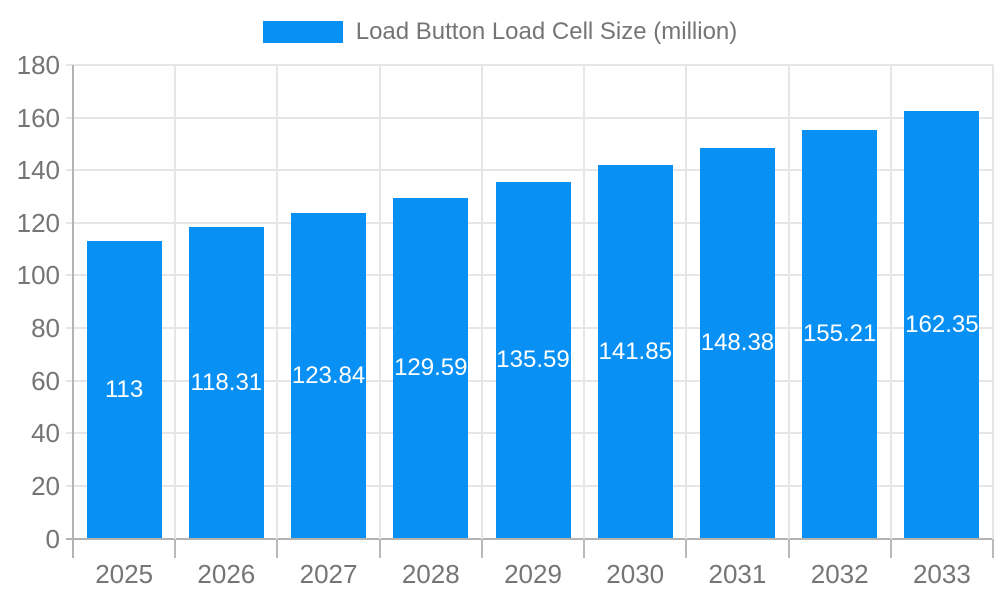 This screenshot has width=1000, height=600. What do you see at coordinates (529, 538) in the screenshot?
I see `x-axis-line` at bounding box center [529, 538].